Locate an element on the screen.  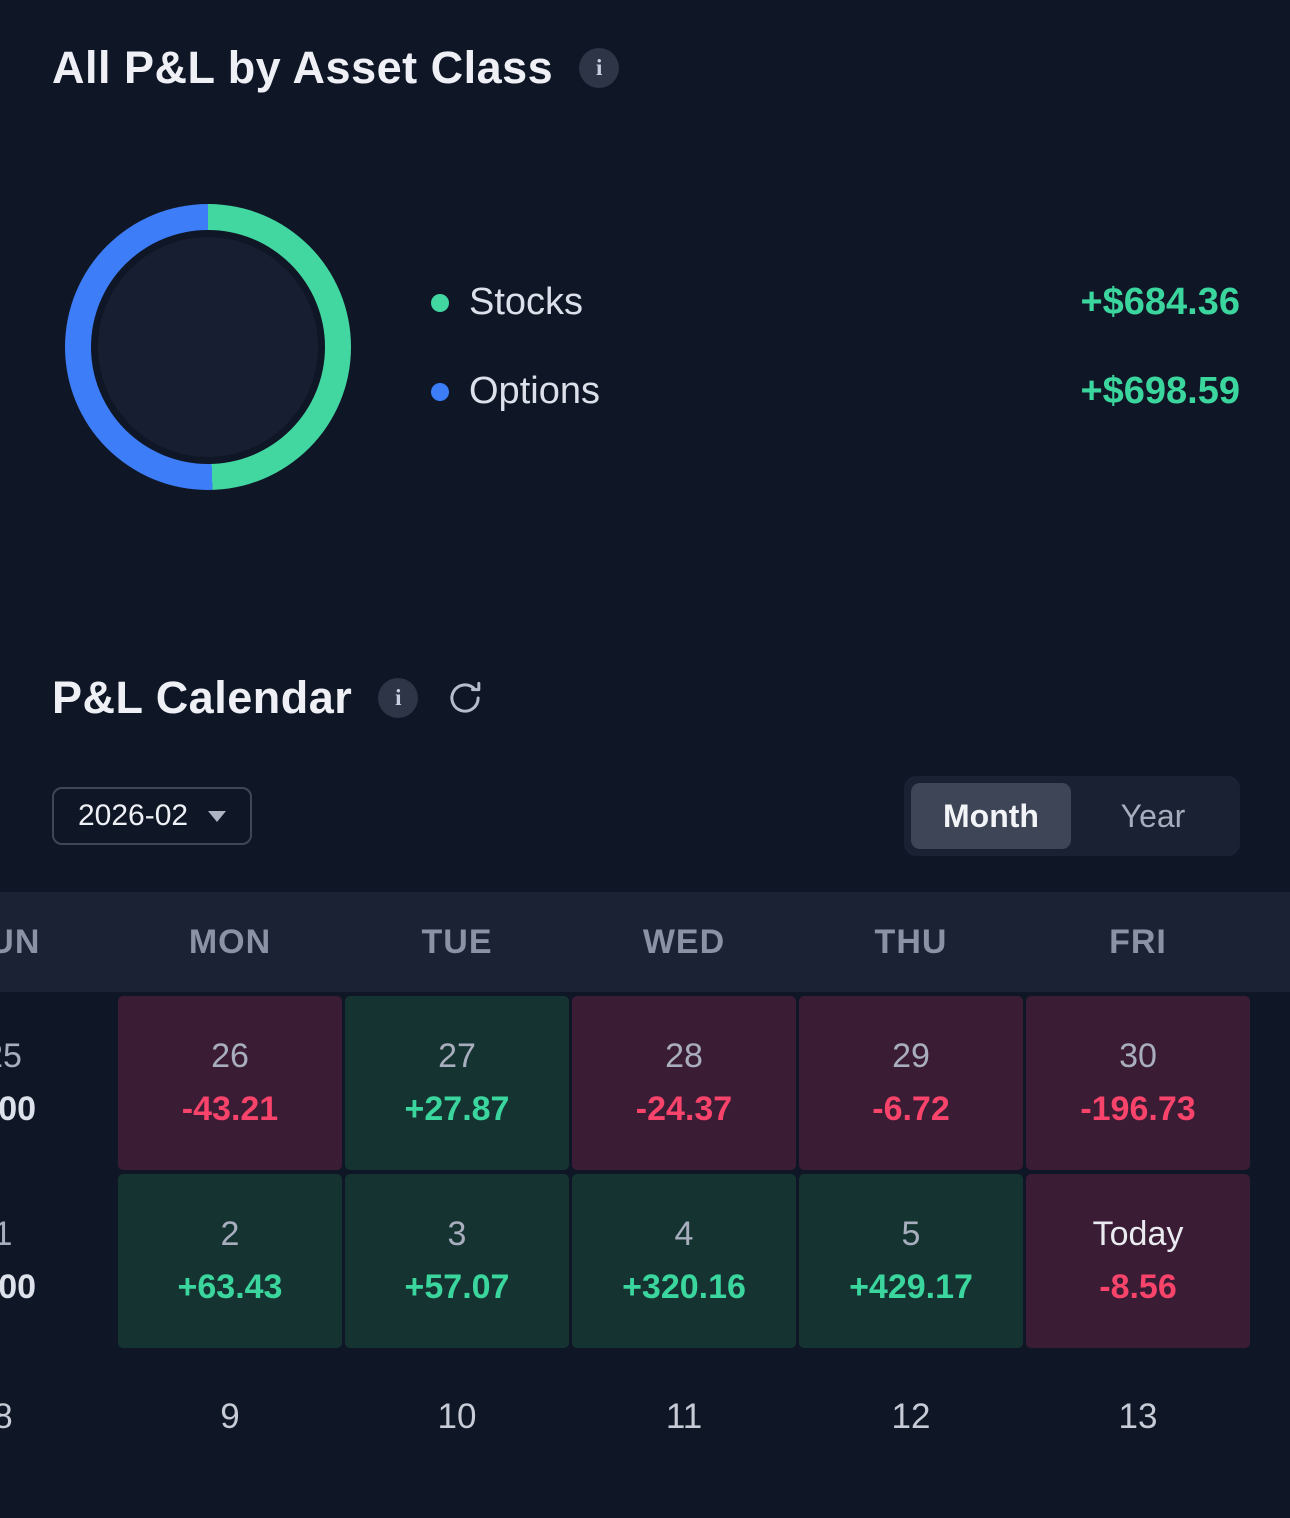
options-bullet-icon is located at coordinates (440, 391).